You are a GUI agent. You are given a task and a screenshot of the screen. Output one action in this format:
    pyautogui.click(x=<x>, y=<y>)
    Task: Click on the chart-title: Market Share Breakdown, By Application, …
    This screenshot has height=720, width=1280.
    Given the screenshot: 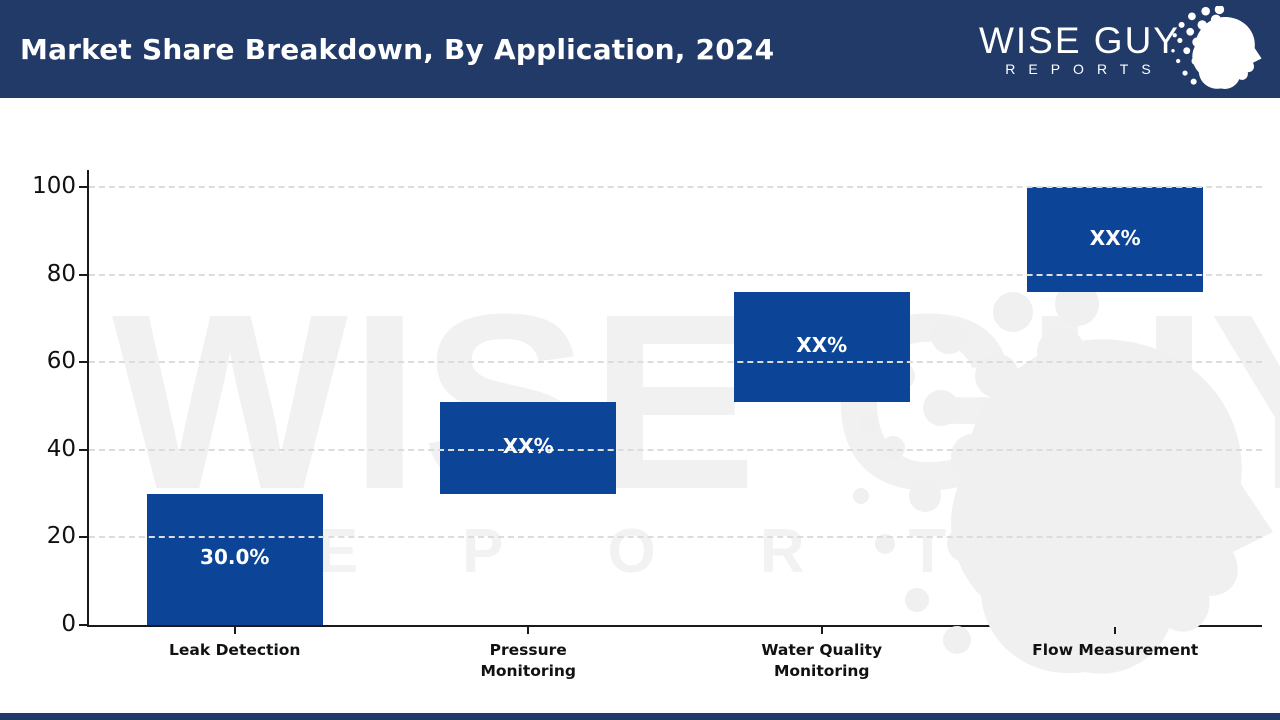 What is the action you would take?
    pyautogui.click(x=397, y=49)
    